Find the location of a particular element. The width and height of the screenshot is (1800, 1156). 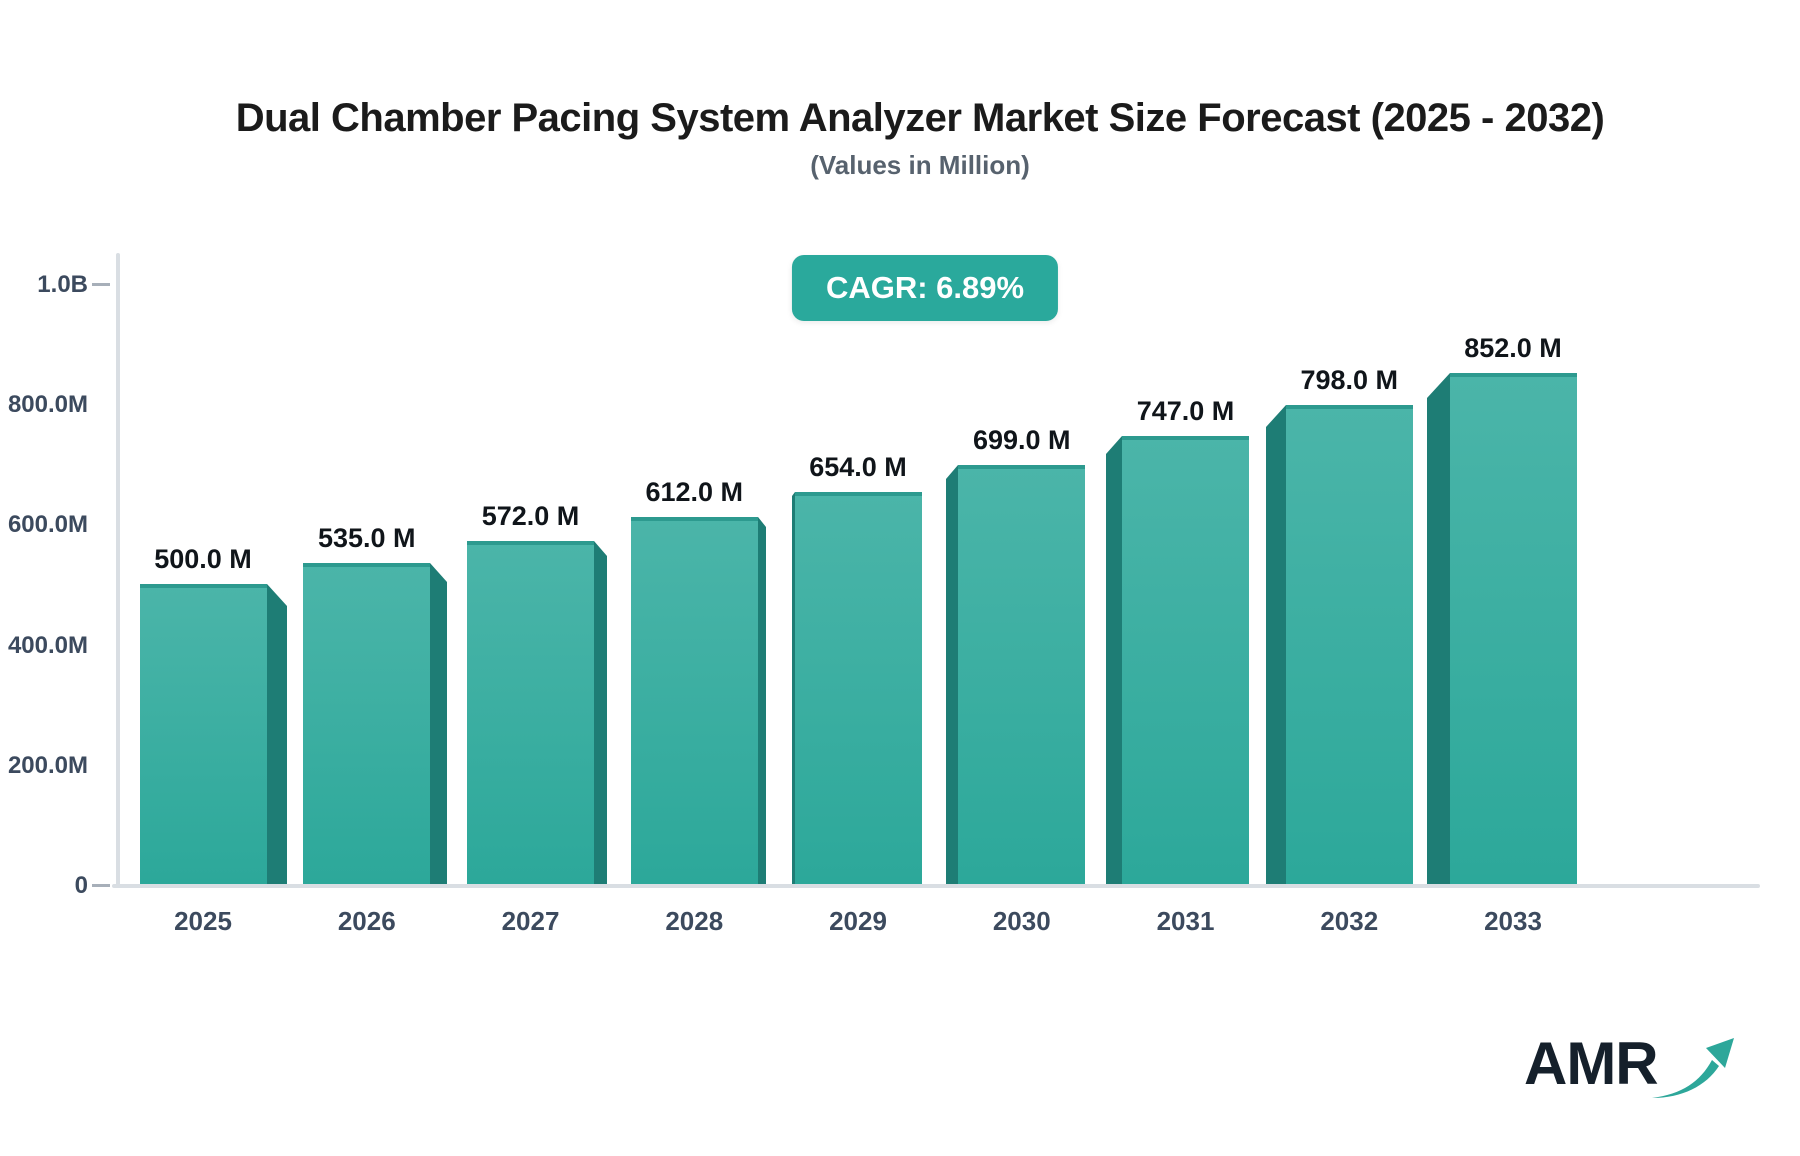

bar-value-label: 535.0 M is located at coordinates (366, 538).